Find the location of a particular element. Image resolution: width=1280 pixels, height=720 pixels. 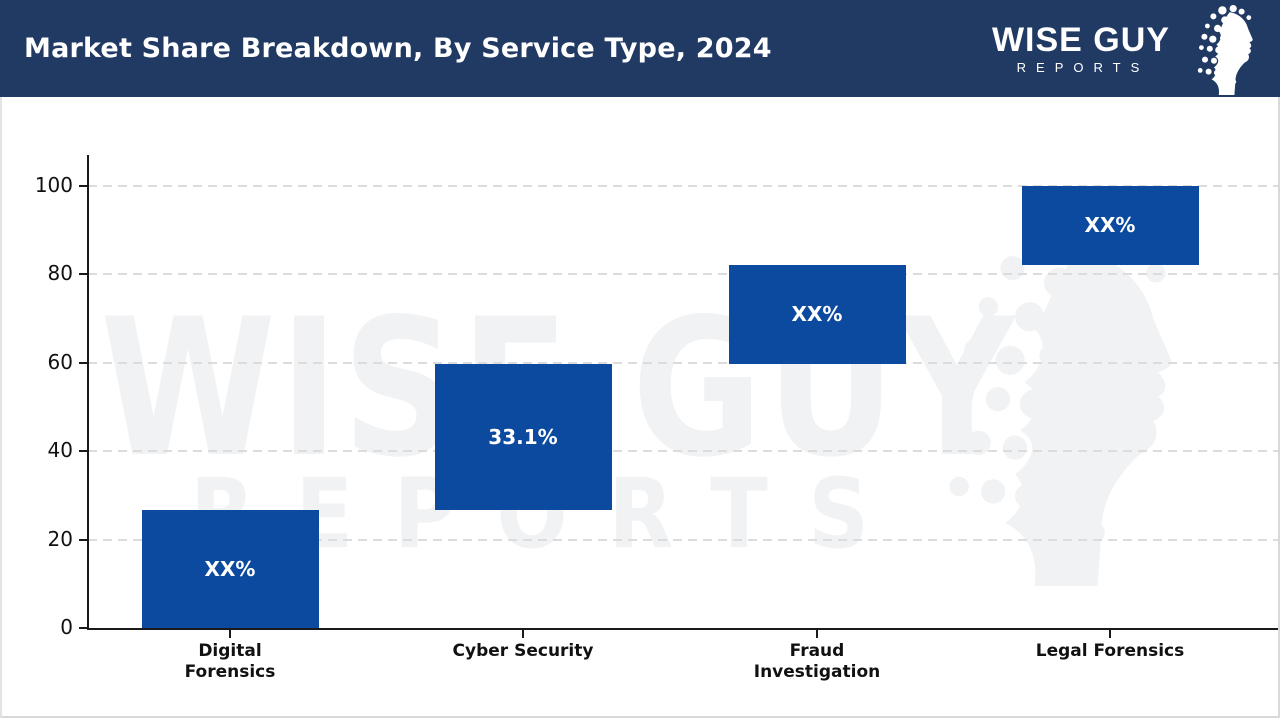

y-tick-label: 80 is located at coordinates (60, 273).